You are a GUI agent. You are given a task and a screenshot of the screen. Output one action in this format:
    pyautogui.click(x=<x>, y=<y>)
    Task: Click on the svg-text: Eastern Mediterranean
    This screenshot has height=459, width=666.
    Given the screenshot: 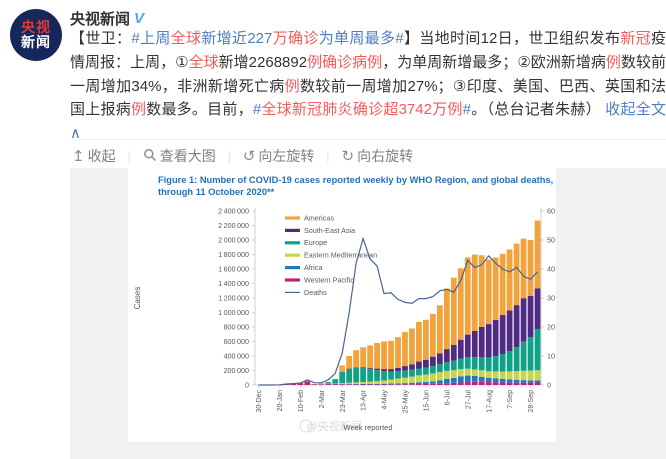 What is the action you would take?
    pyautogui.click(x=340, y=255)
    